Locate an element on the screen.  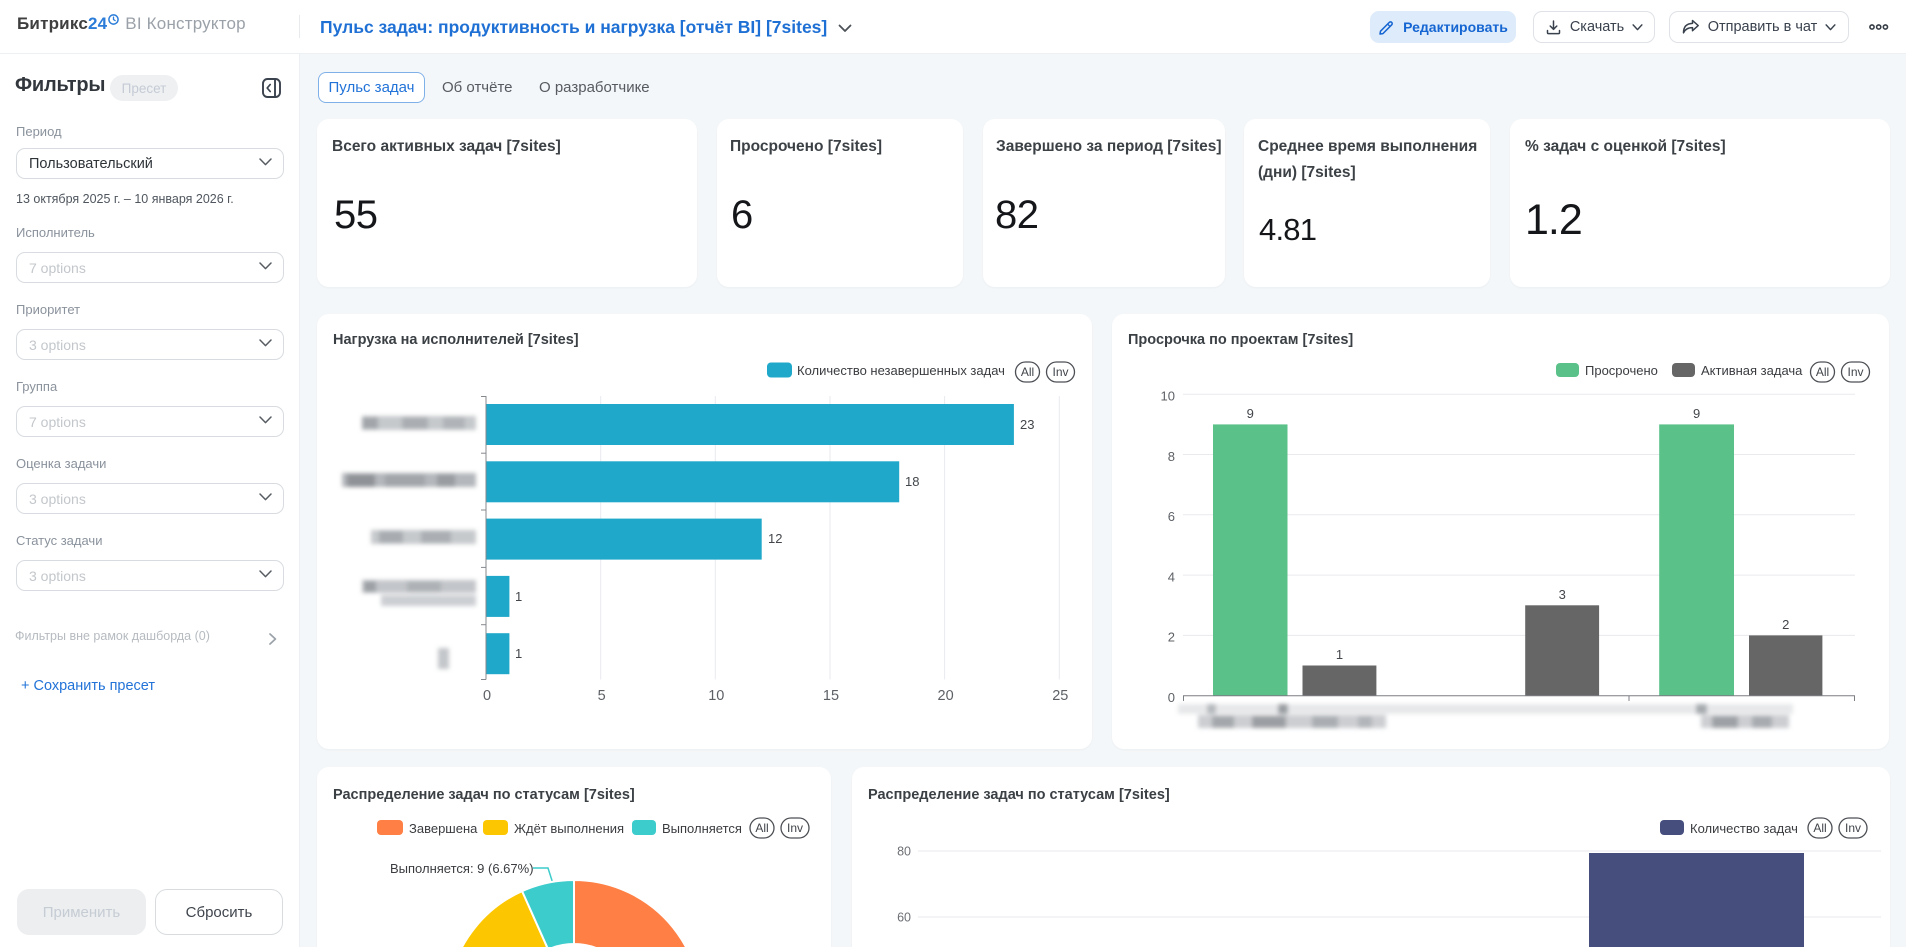
svg-text: Просрочено is located at coordinates (1621, 370).